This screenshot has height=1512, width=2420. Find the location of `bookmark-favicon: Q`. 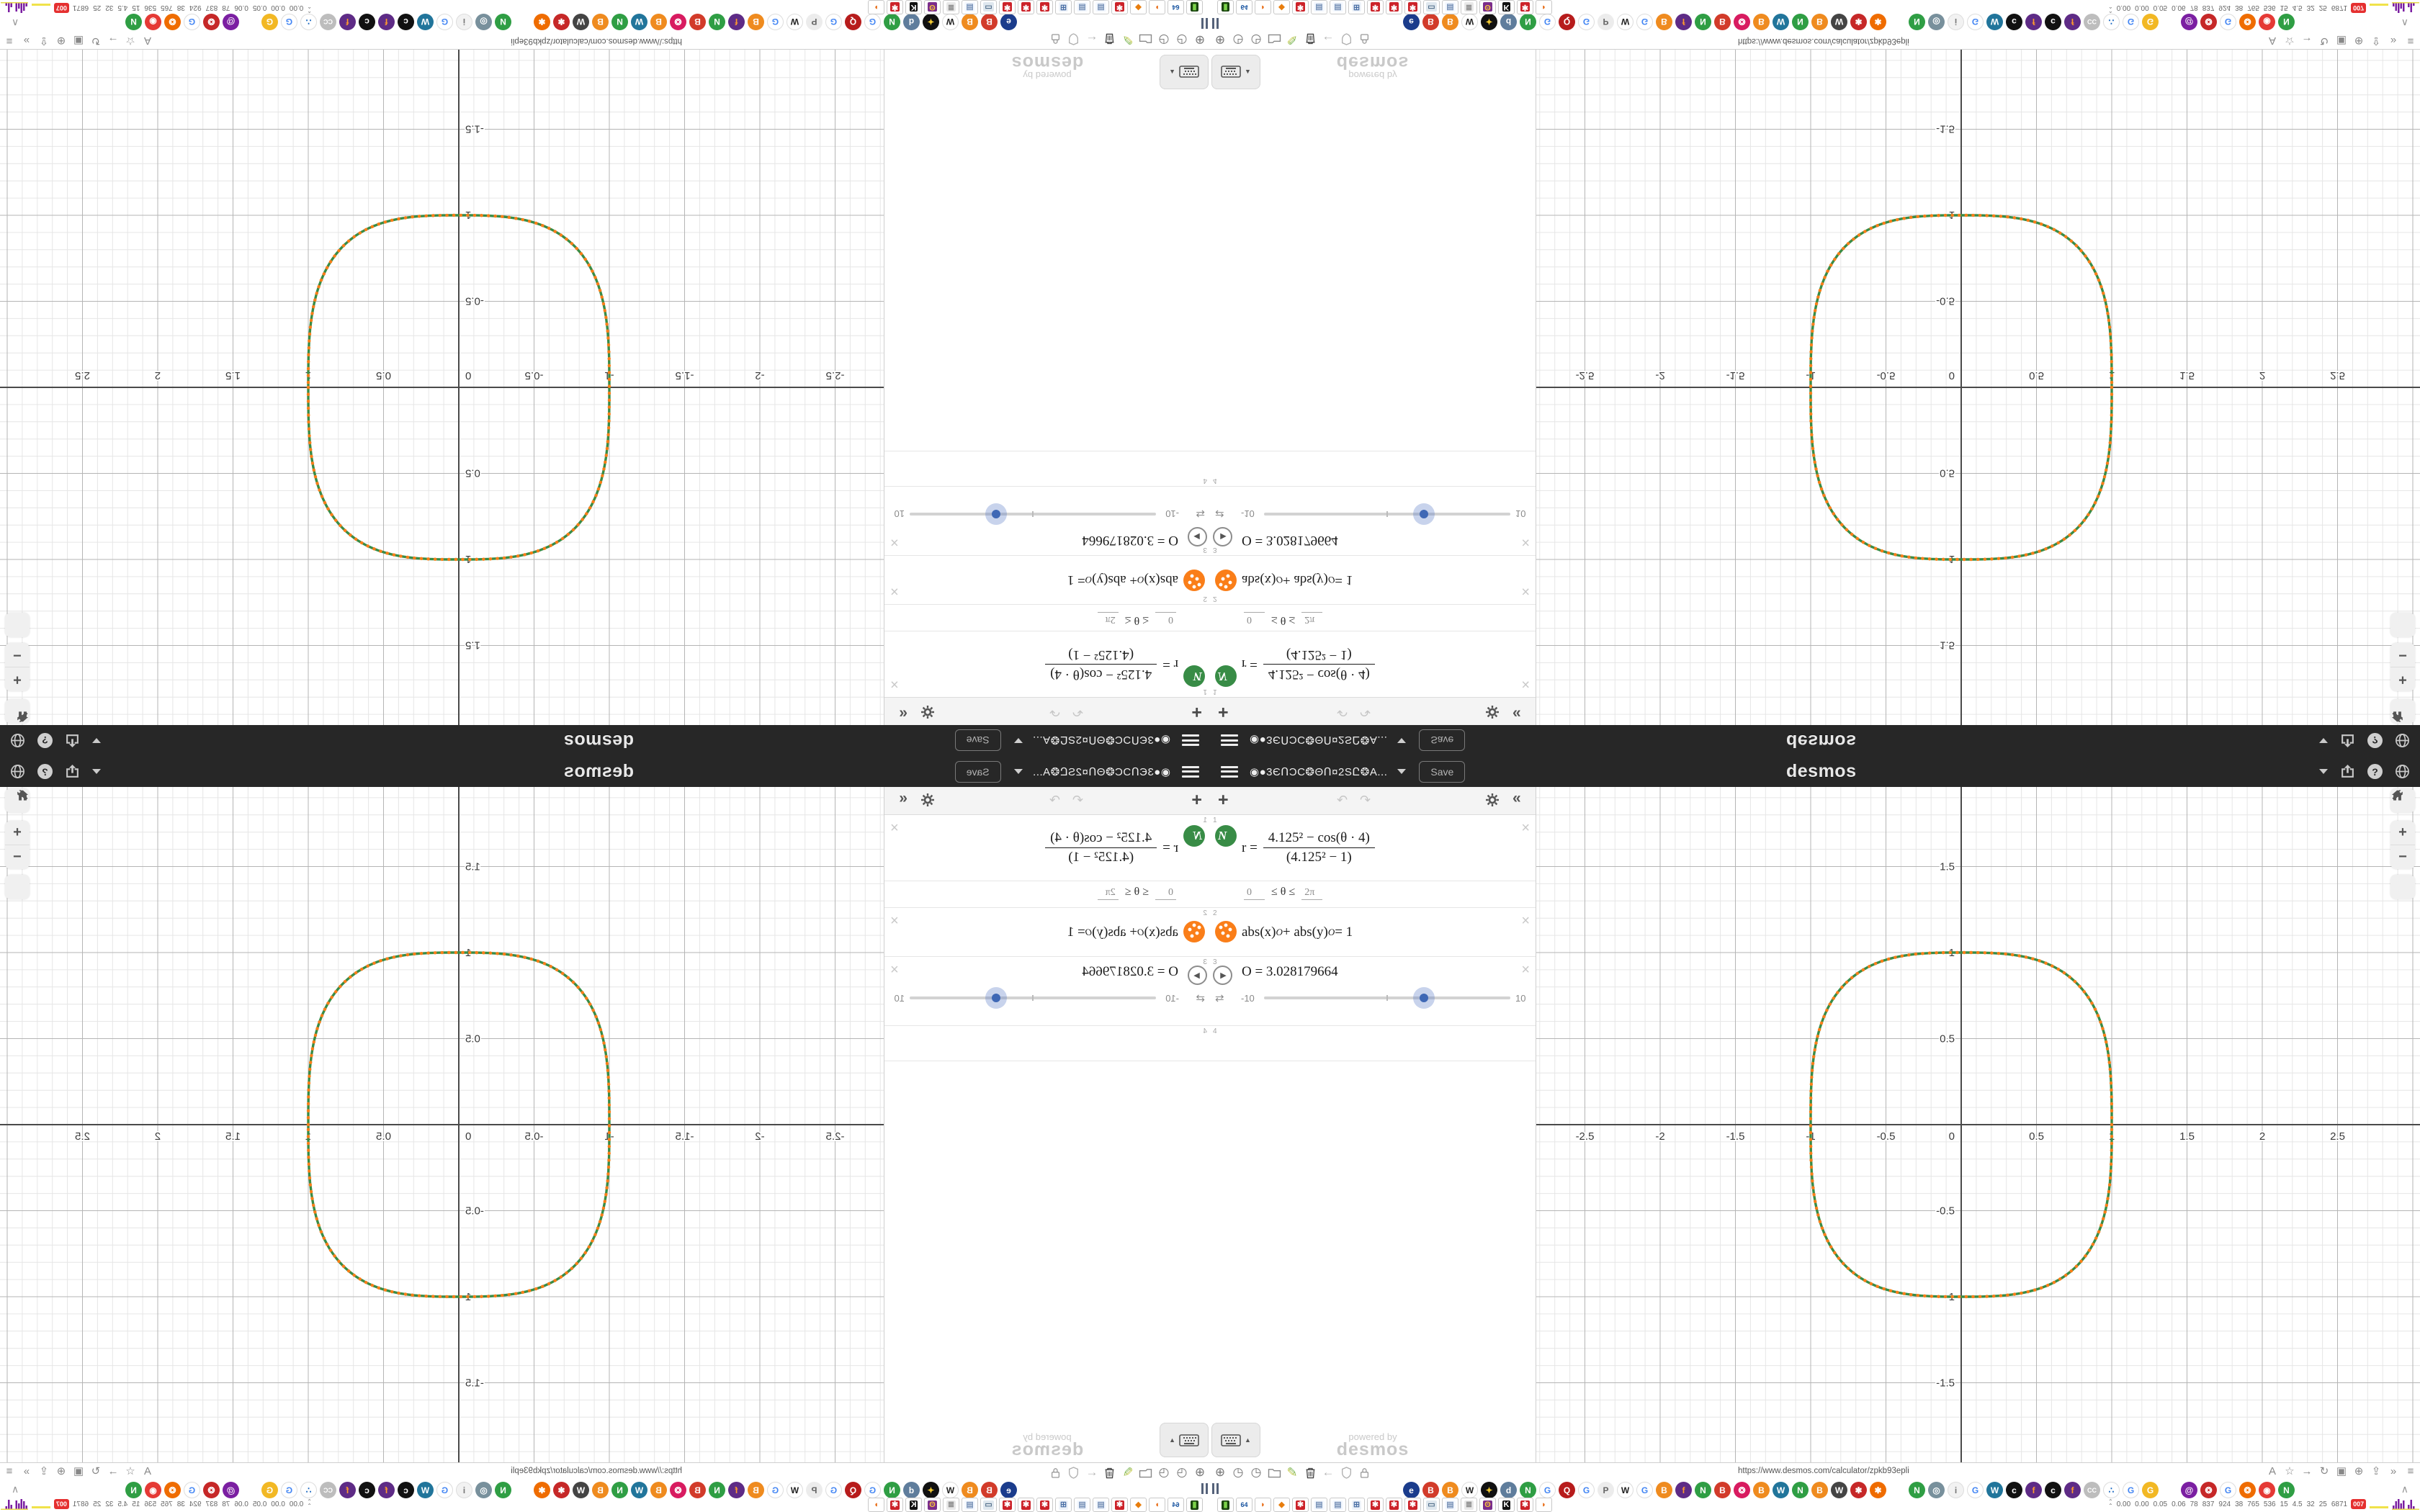

bookmark-favicon: Q is located at coordinates (1567, 22).